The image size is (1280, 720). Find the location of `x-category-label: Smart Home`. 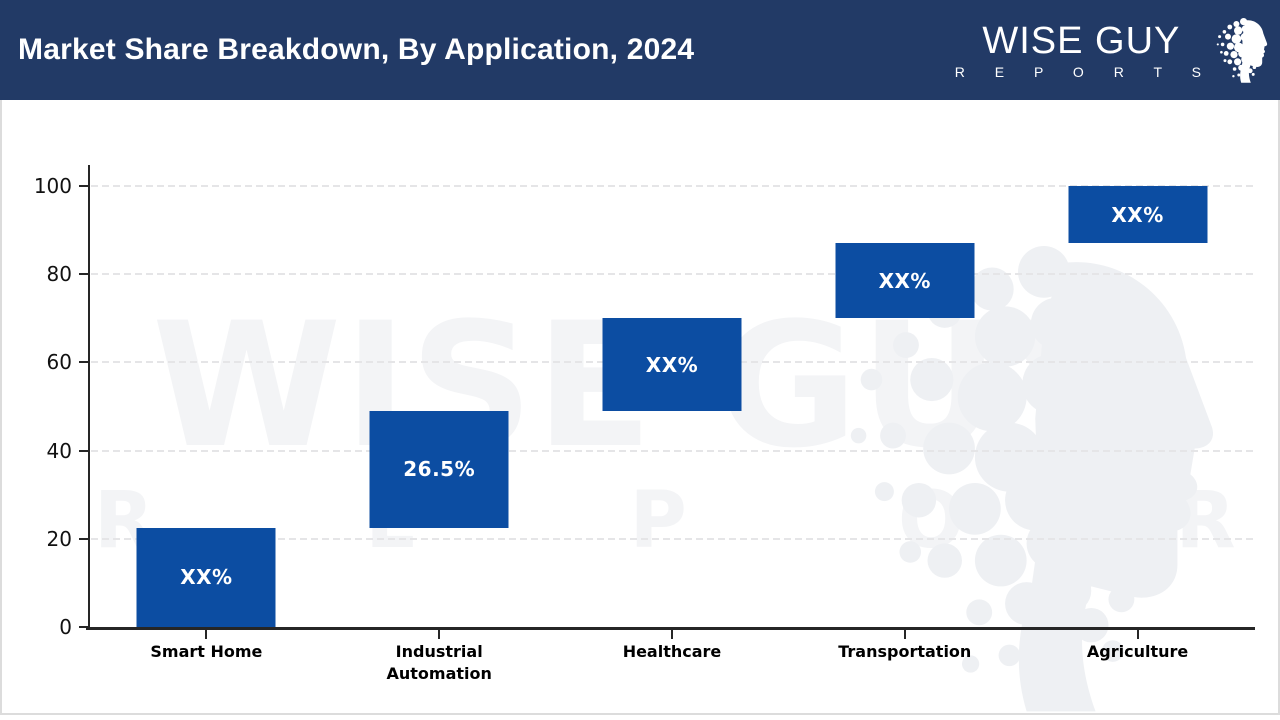

x-category-label: Smart Home is located at coordinates (206, 662).